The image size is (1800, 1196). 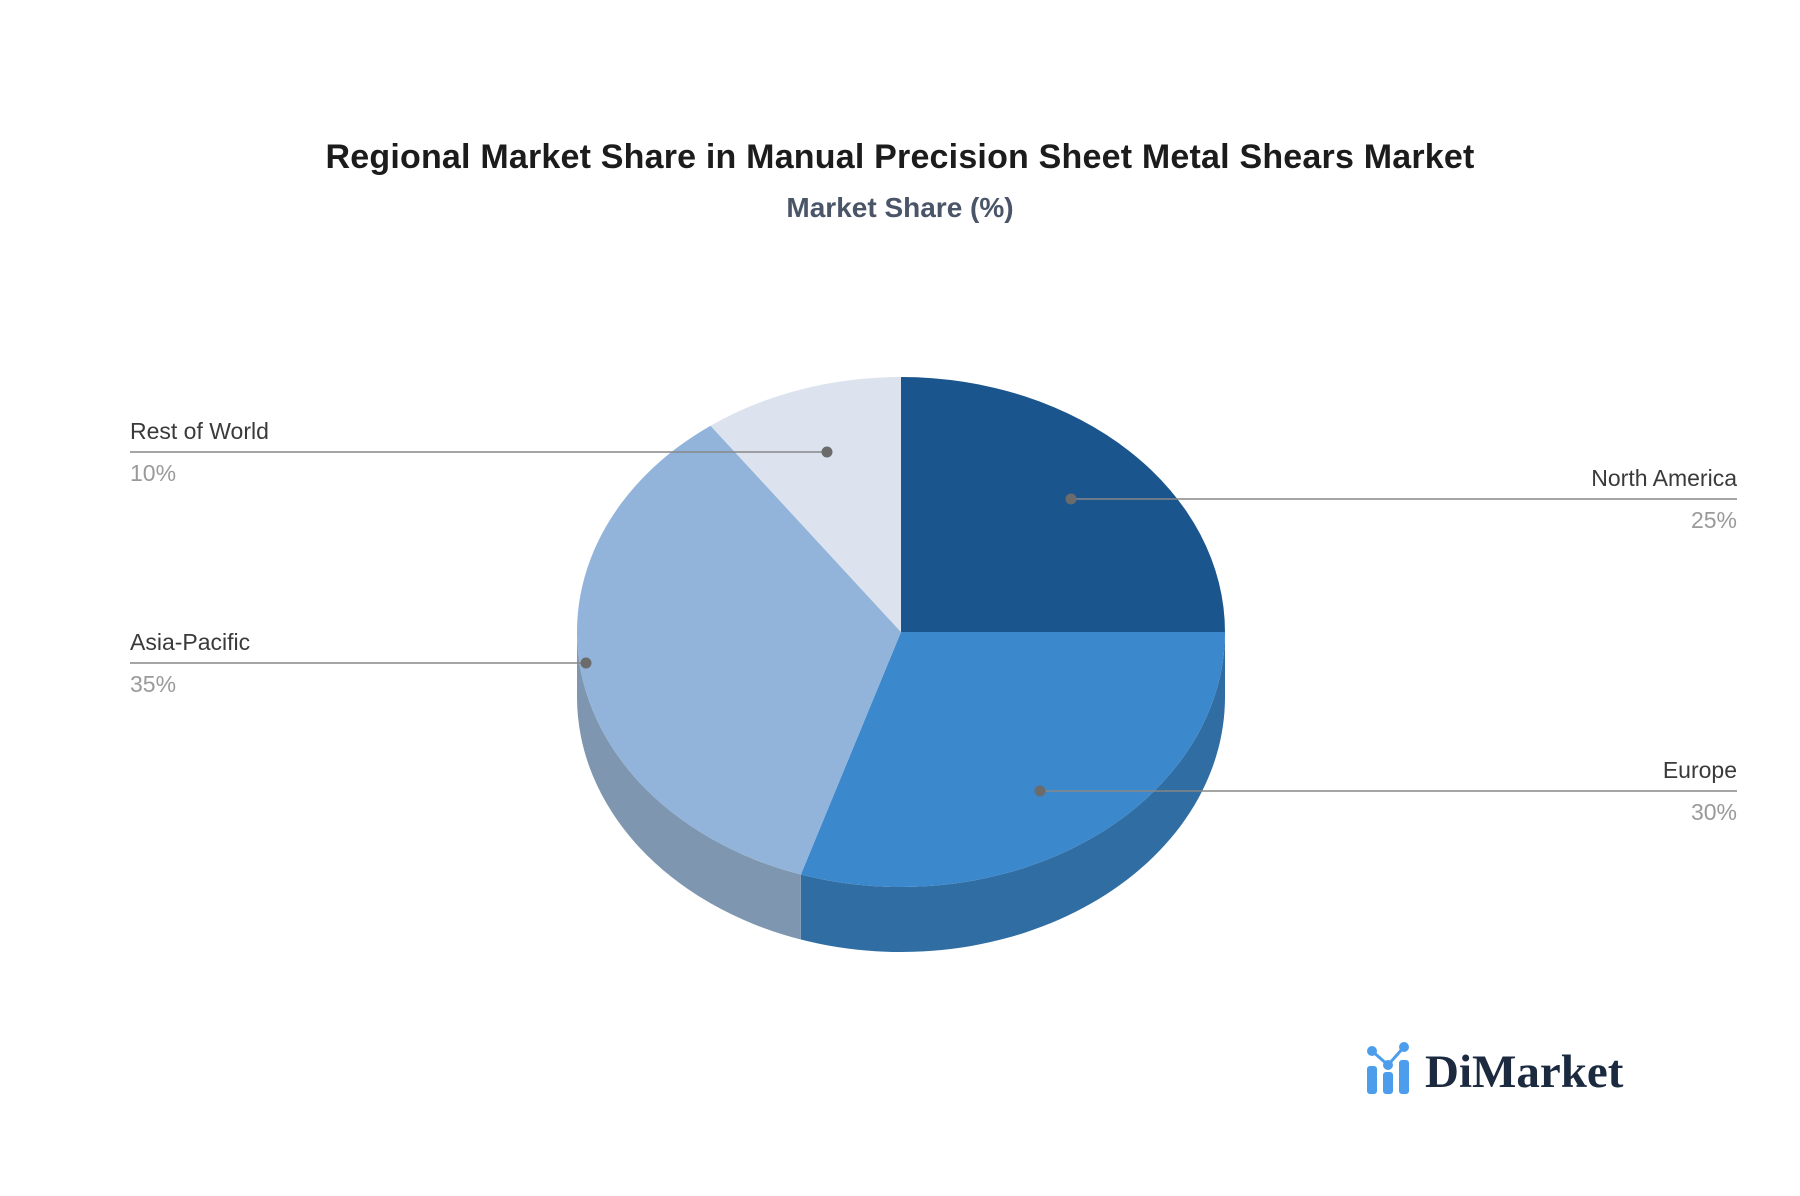 I want to click on callout-value: 10%, so click(x=153, y=473).